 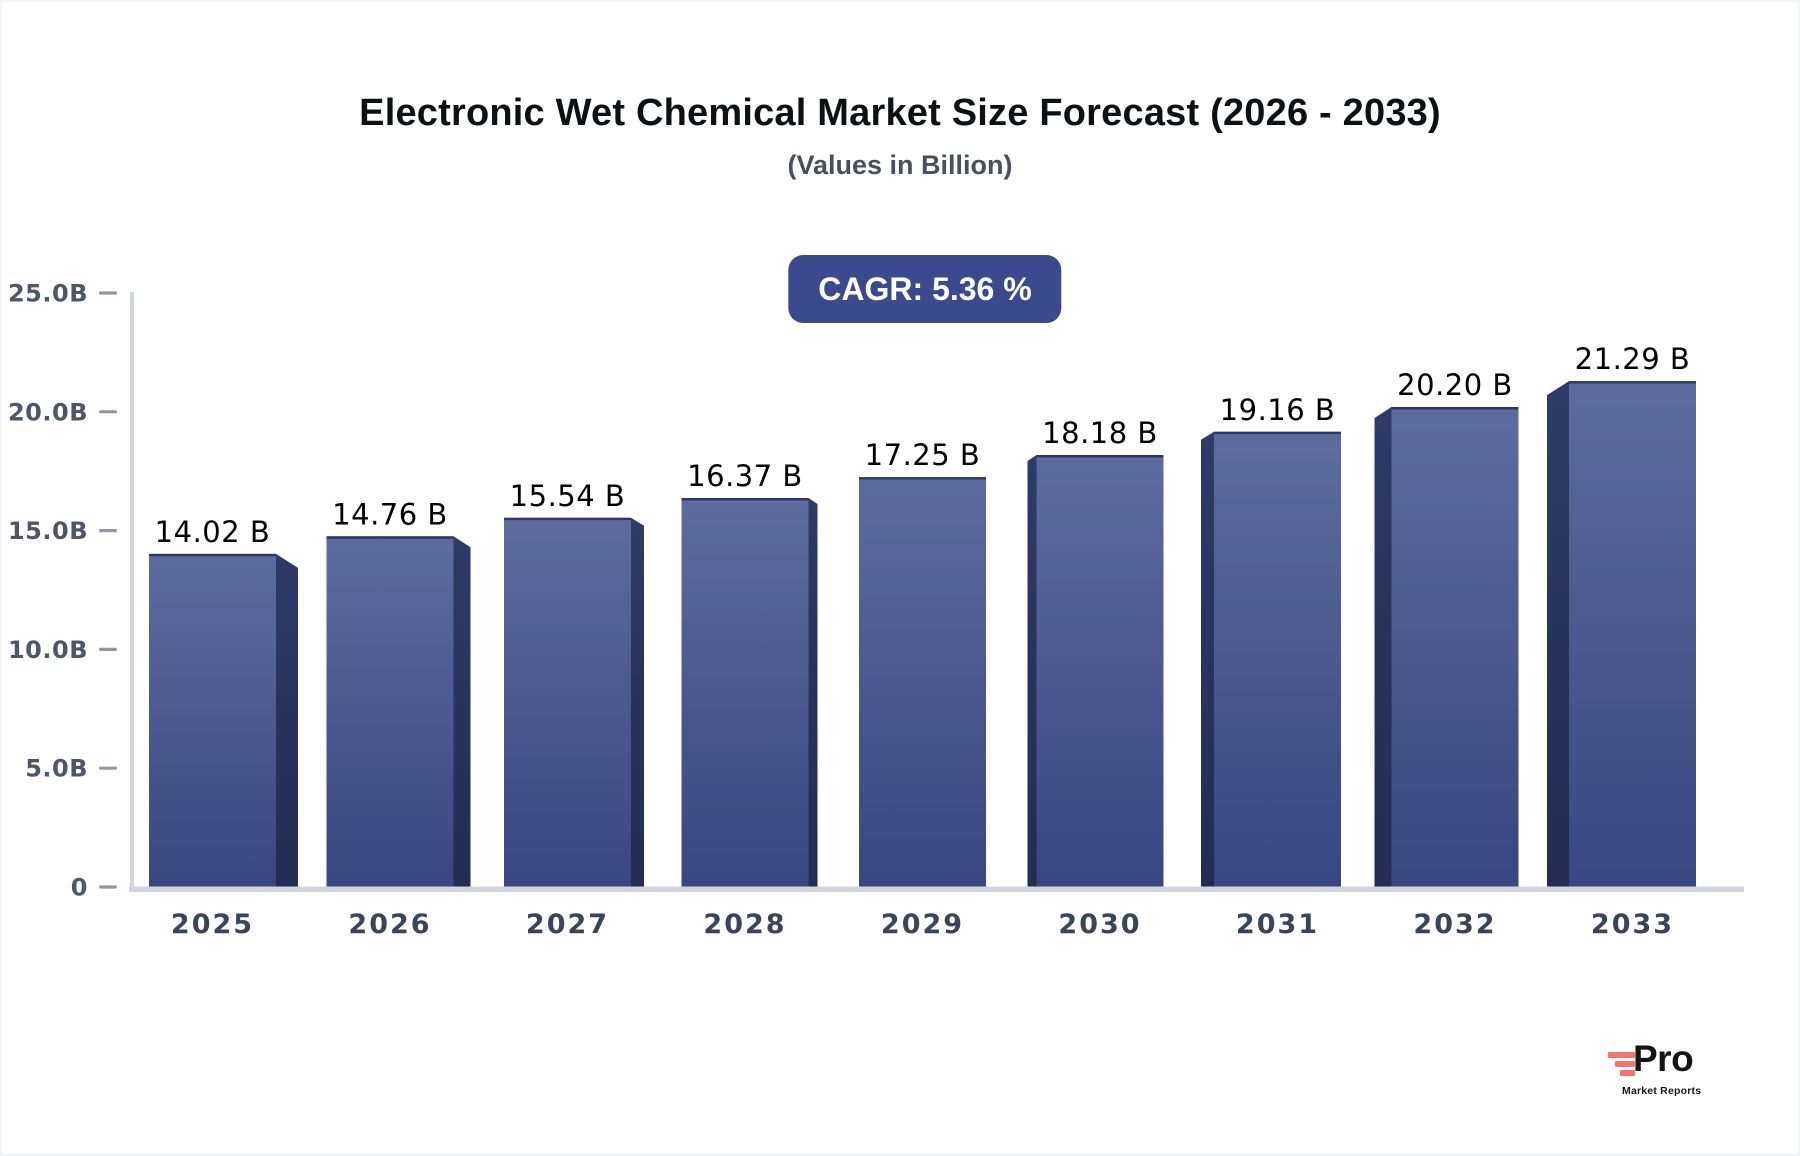 What do you see at coordinates (287, 720) in the screenshot?
I see `bar-side-2025` at bounding box center [287, 720].